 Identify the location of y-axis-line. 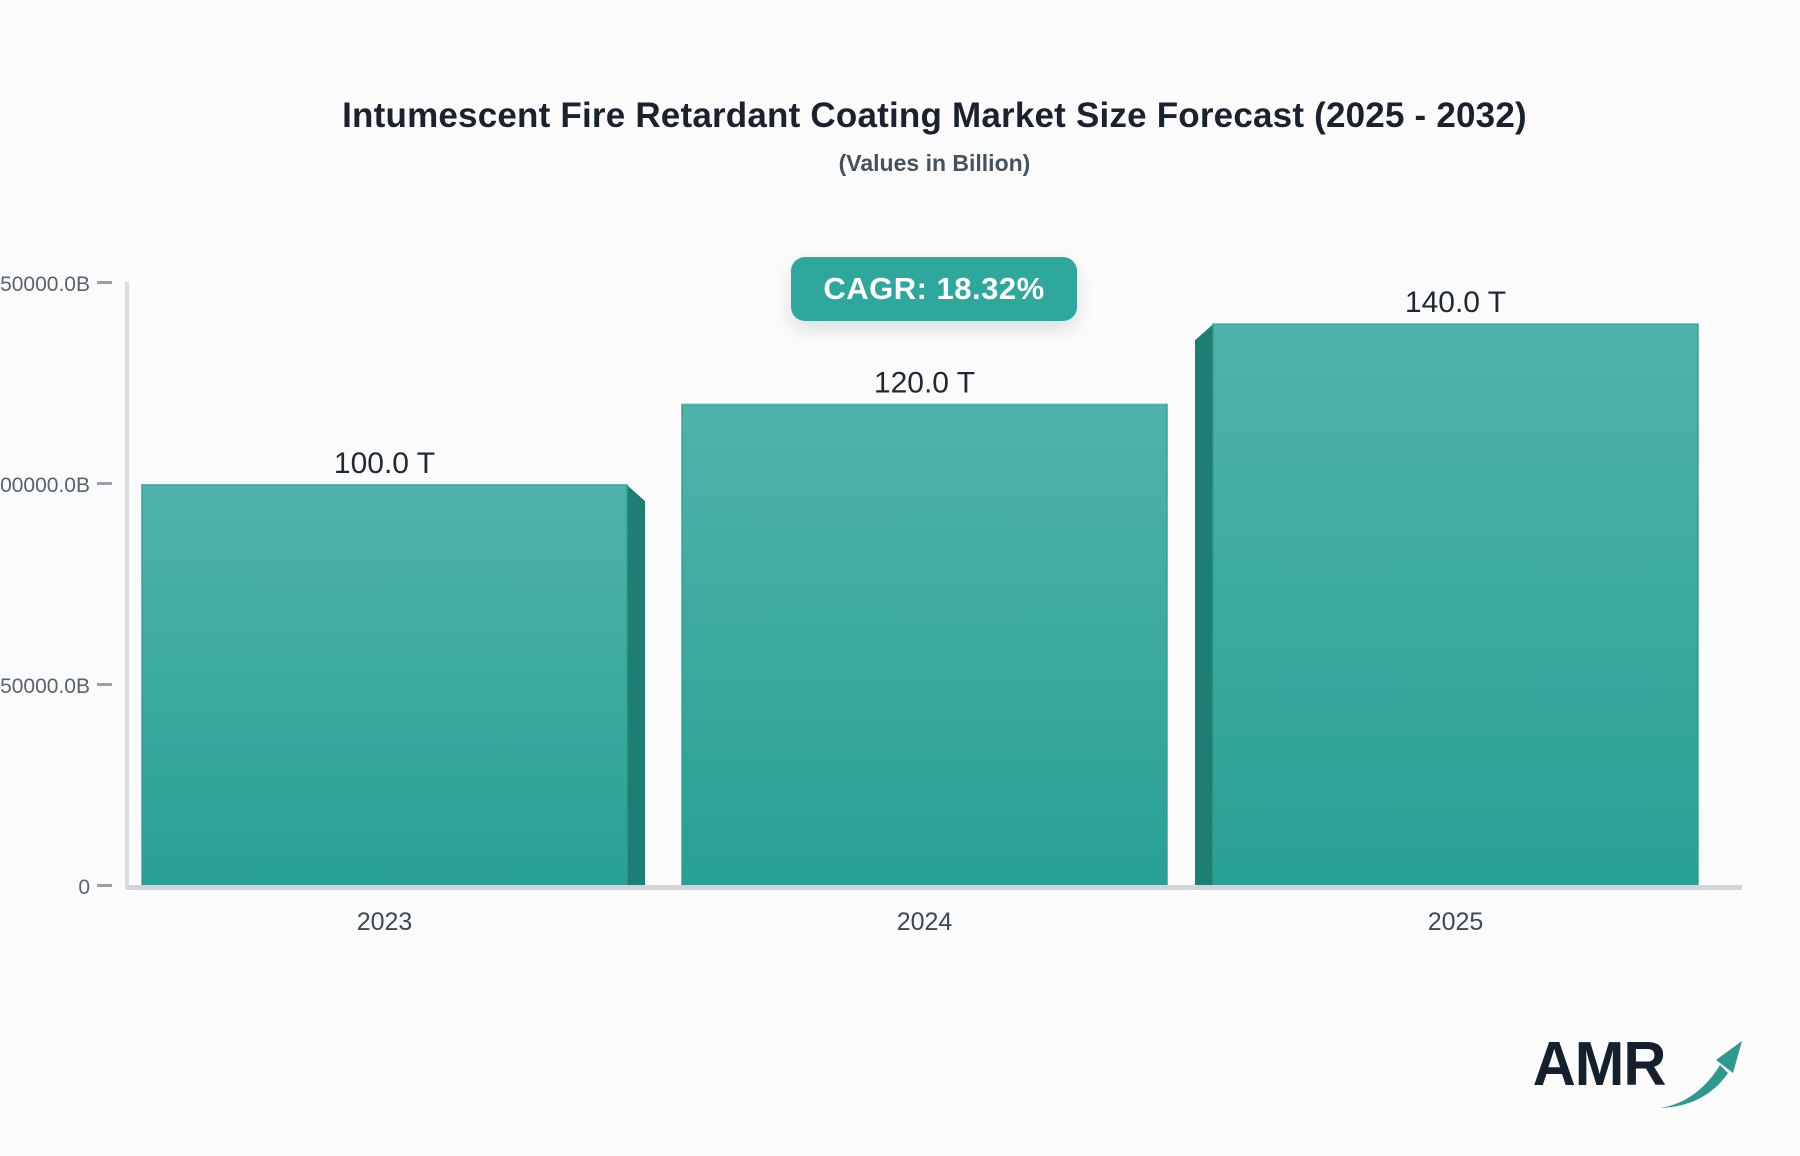
(127, 585).